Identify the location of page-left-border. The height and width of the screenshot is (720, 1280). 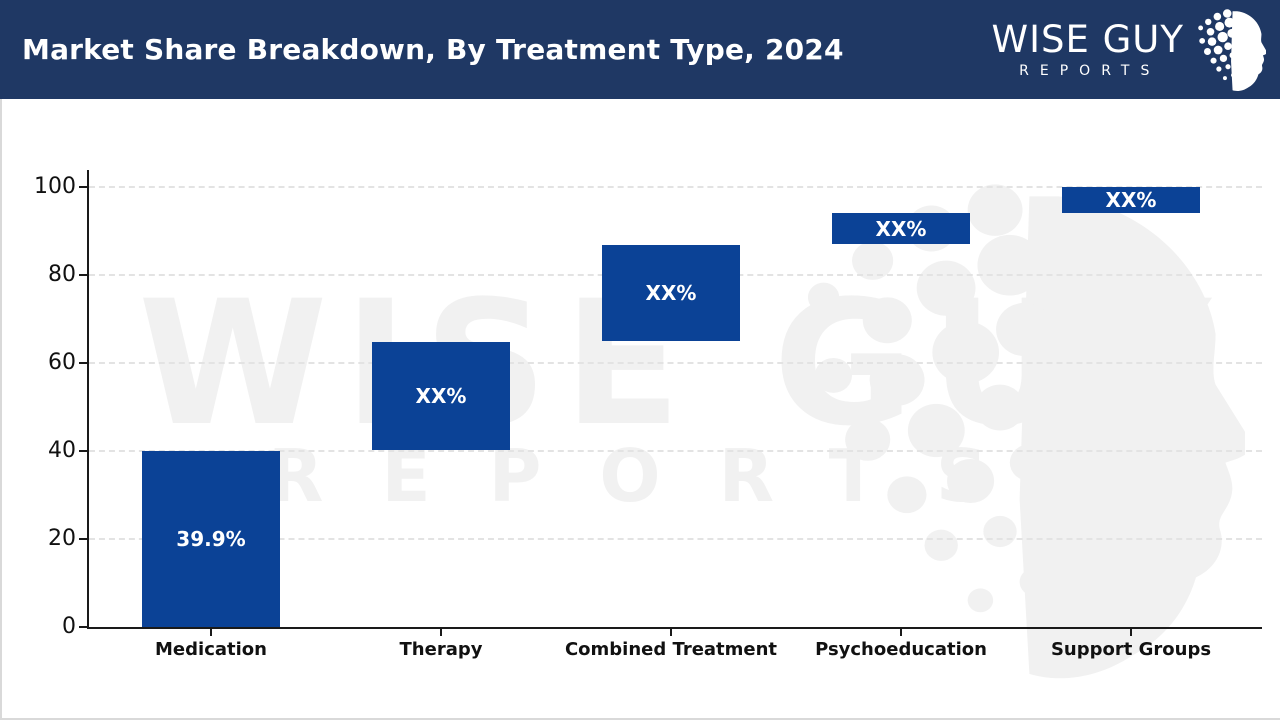
(1, 409).